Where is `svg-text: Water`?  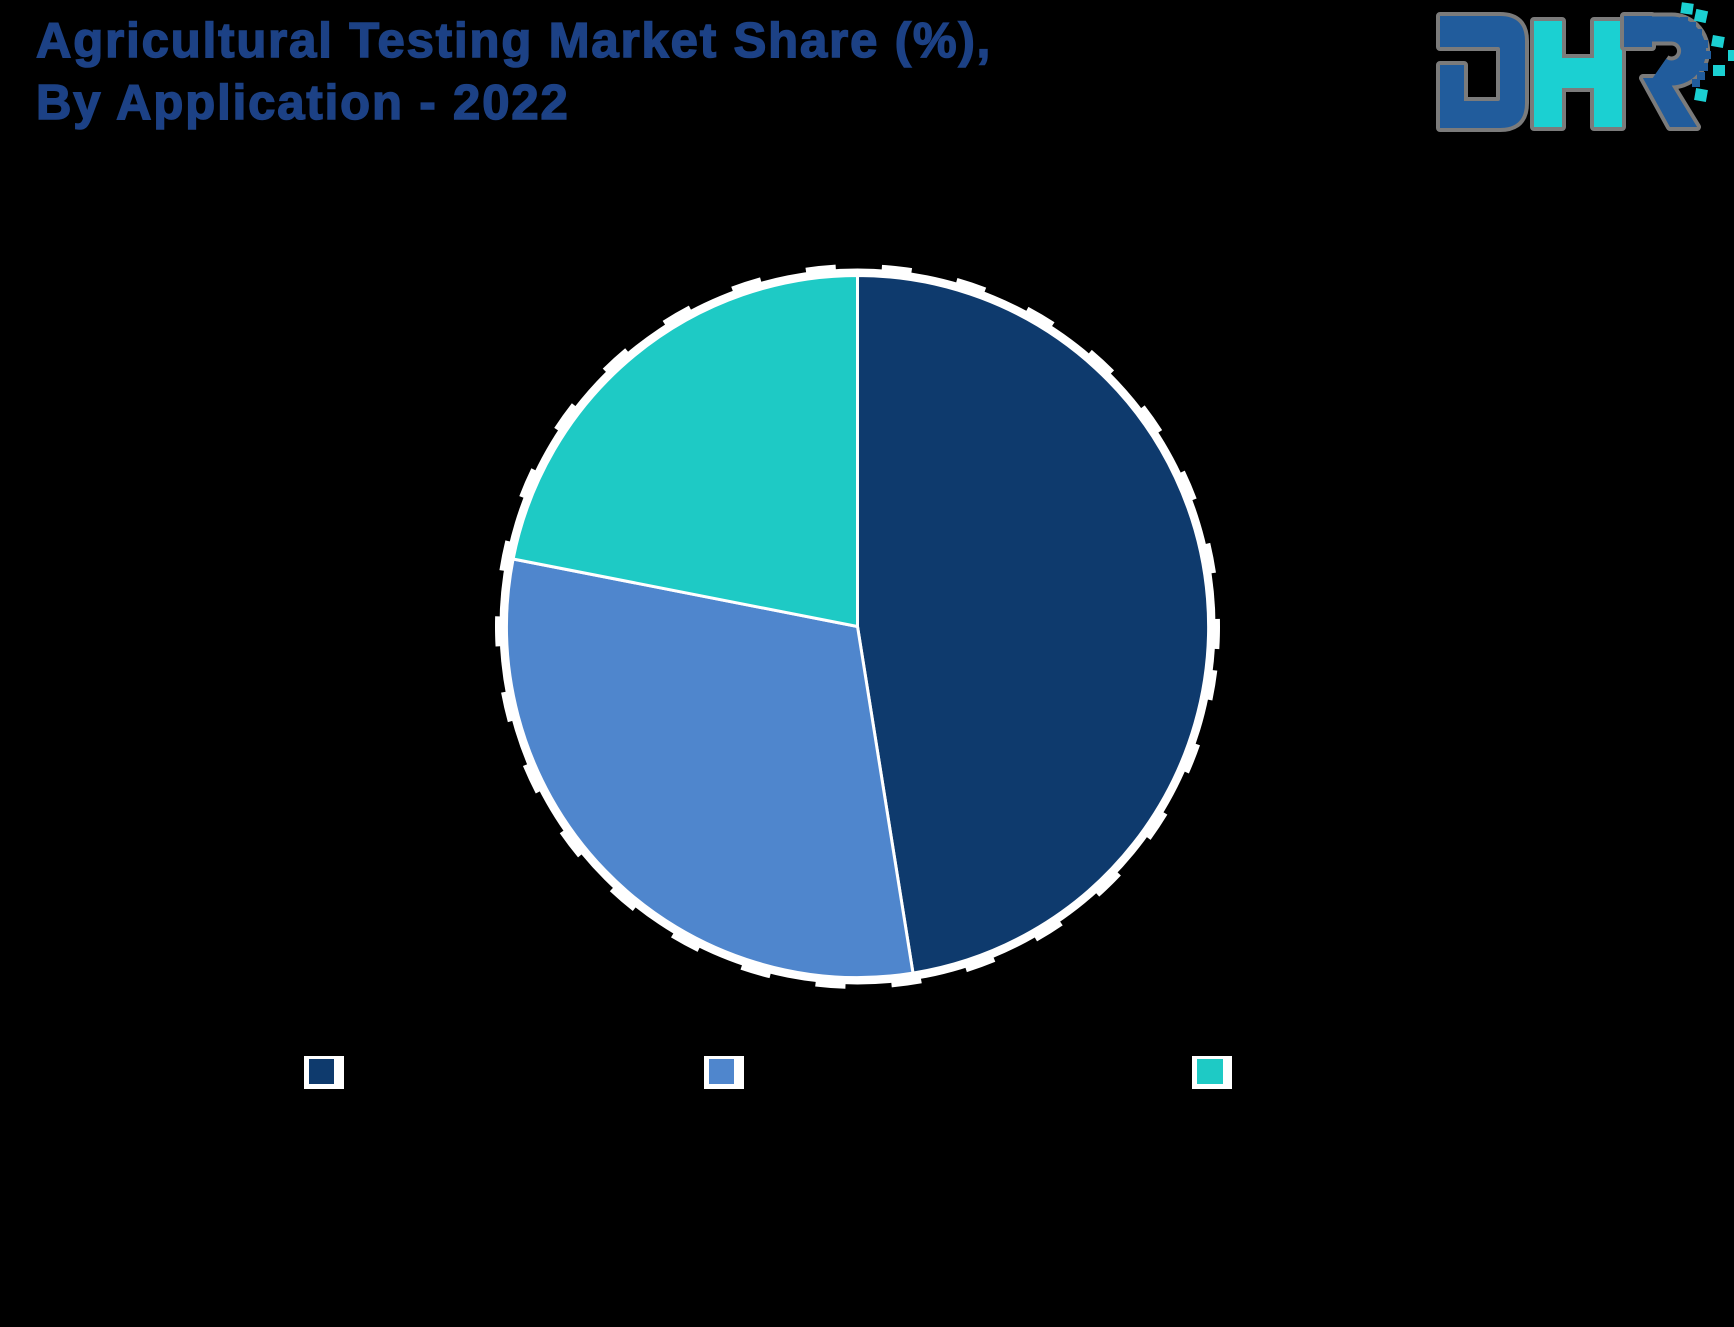 svg-text: Water is located at coordinates (795, 1072).